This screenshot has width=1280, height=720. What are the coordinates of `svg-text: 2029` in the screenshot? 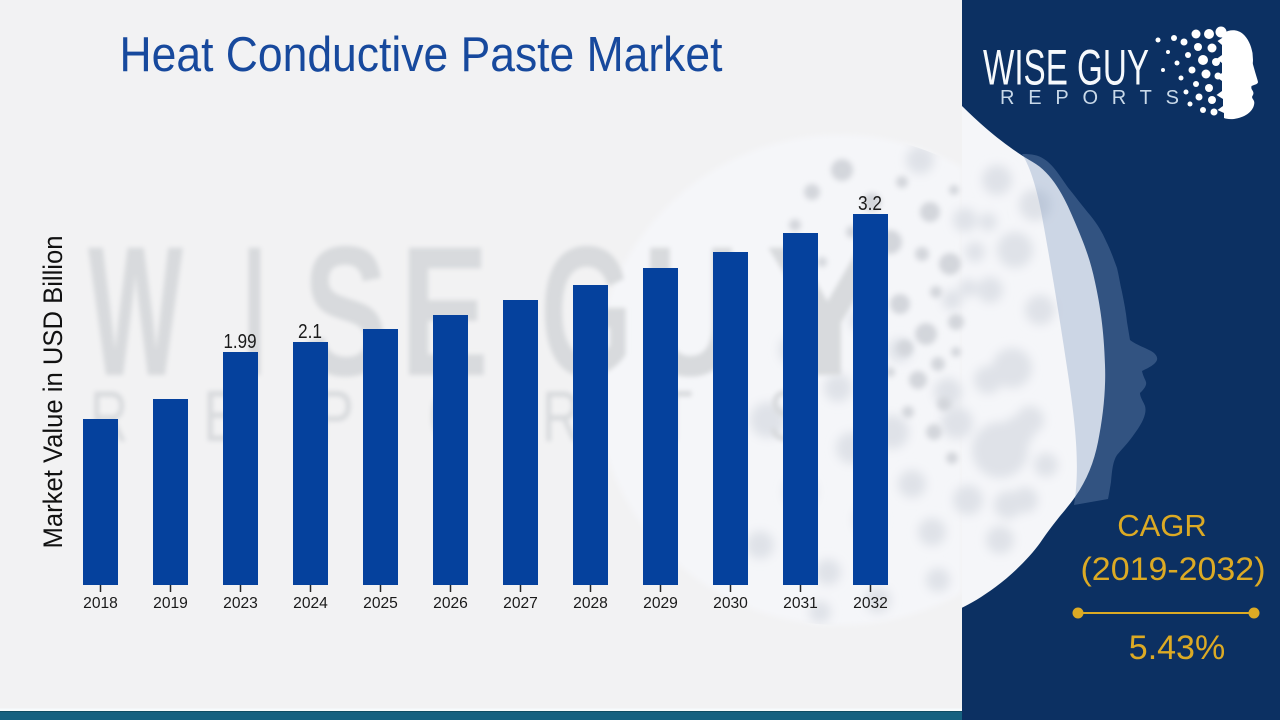 It's located at (660, 603).